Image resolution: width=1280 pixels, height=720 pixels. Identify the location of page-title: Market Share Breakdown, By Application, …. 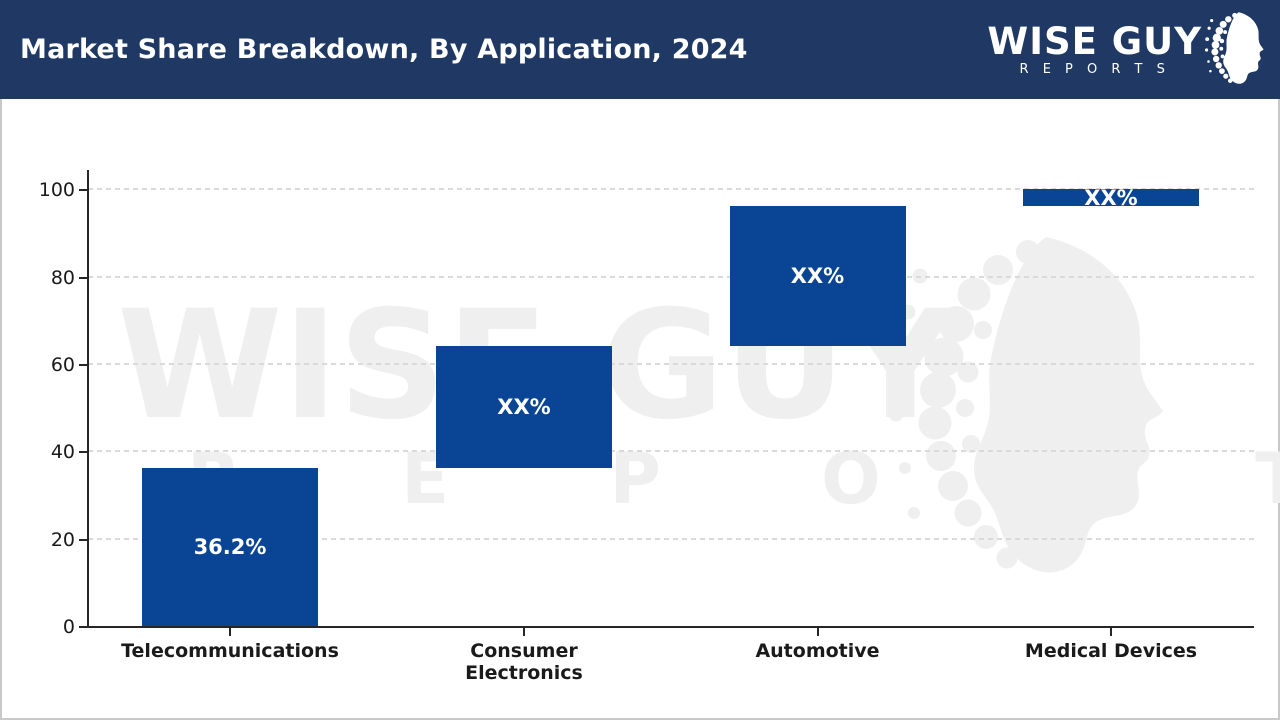
(384, 49).